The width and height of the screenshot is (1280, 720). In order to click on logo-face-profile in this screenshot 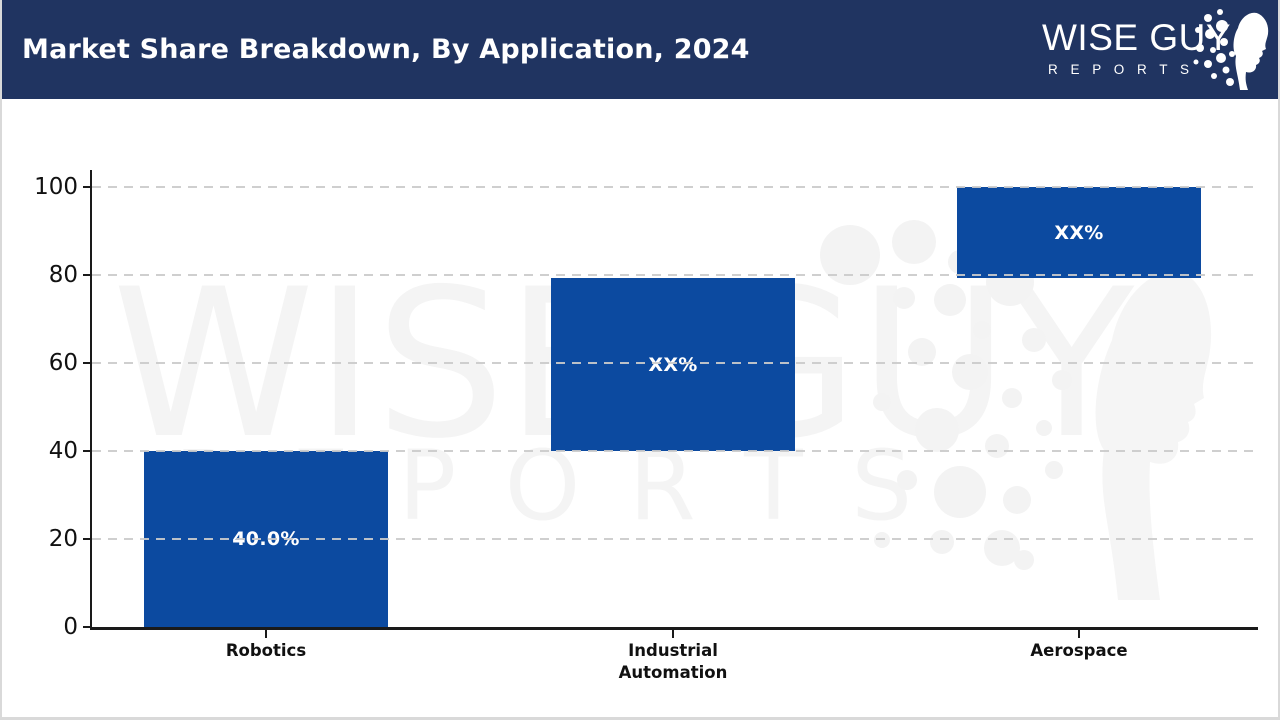, I will do `click(1251, 51)`.